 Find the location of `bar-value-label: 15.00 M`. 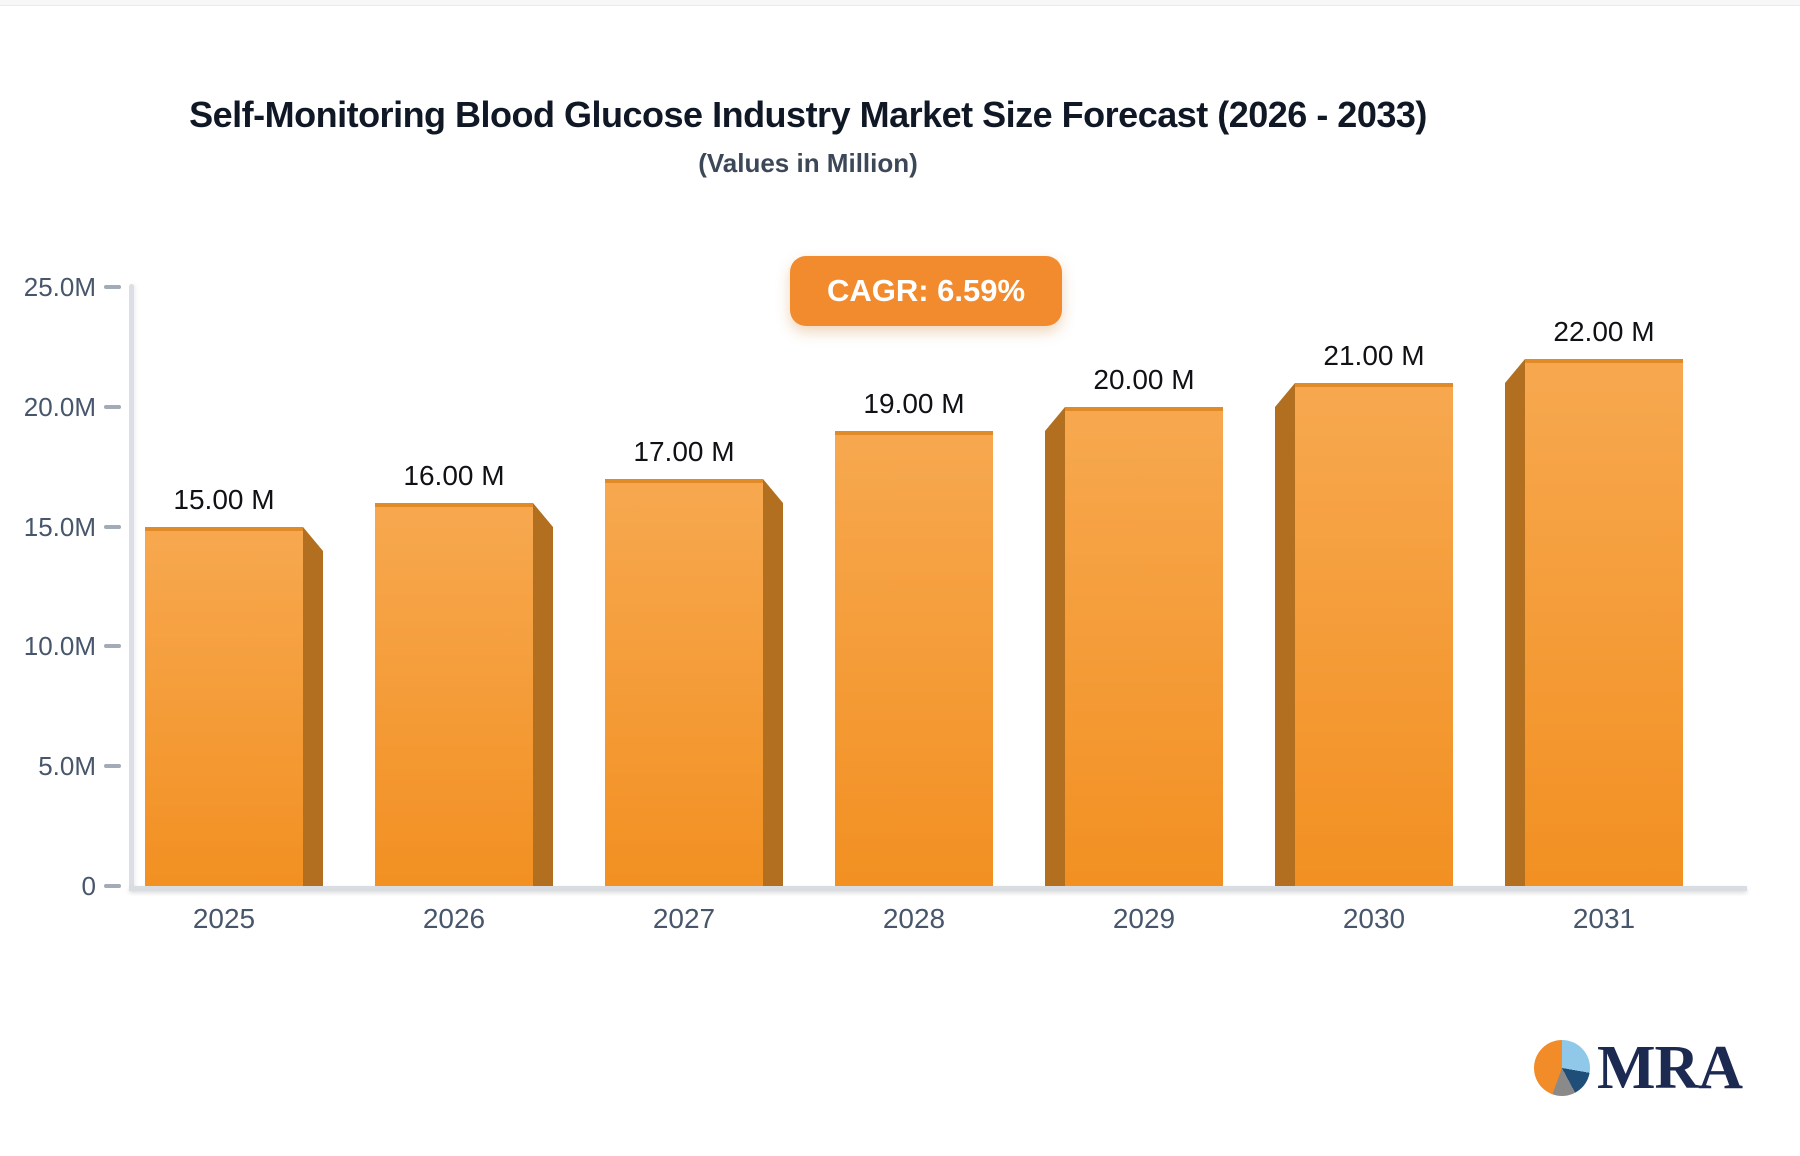

bar-value-label: 15.00 M is located at coordinates (224, 499).